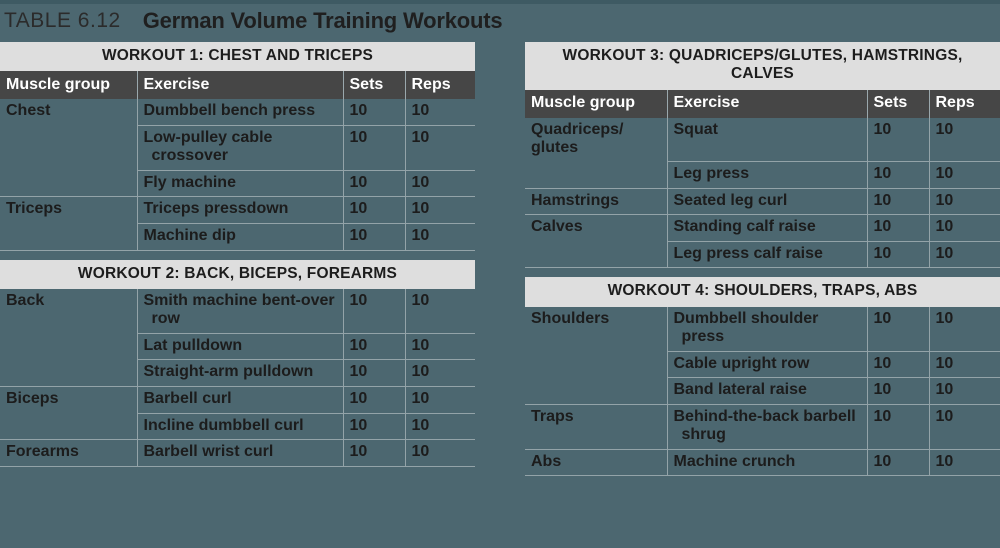  I want to click on table-row: Forearms Barbell wrist curl 10 10, so click(237, 453).